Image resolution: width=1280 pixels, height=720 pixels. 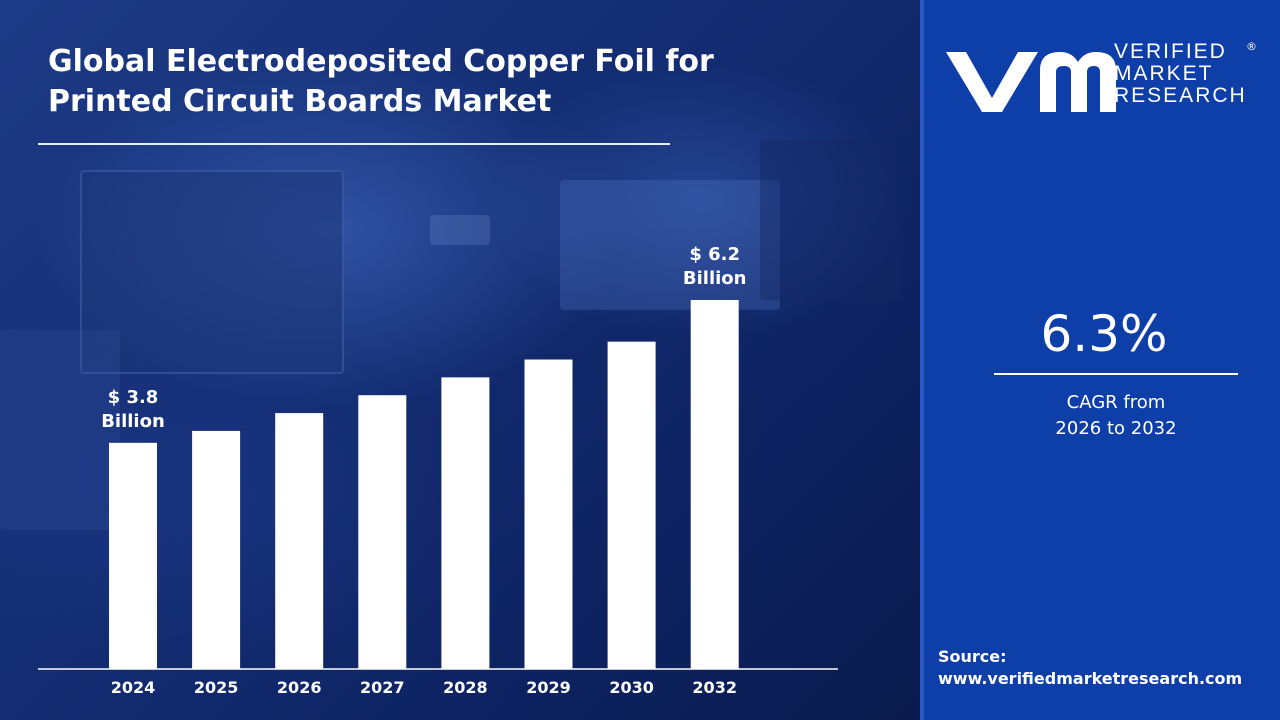 What do you see at coordinates (133, 421) in the screenshot?
I see `data-label-unit-2024: Billion` at bounding box center [133, 421].